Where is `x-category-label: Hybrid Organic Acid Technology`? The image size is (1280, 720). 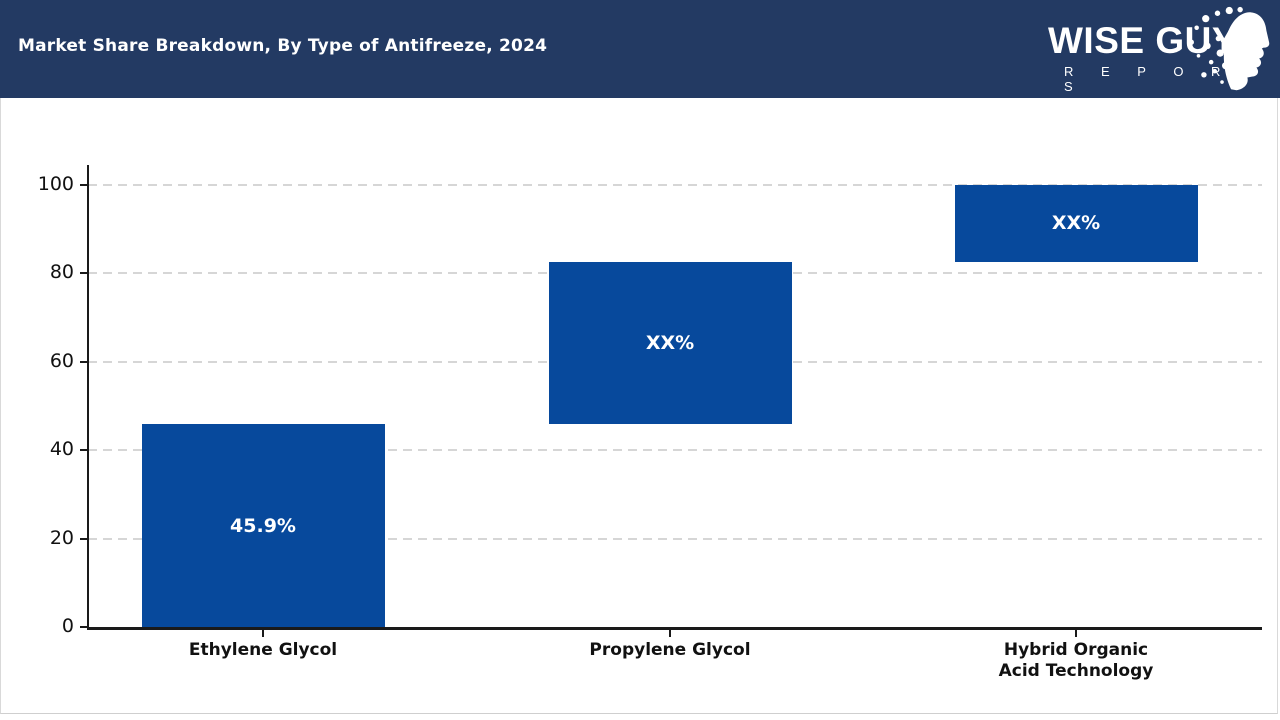 x-category-label: Hybrid Organic Acid Technology is located at coordinates (1076, 661).